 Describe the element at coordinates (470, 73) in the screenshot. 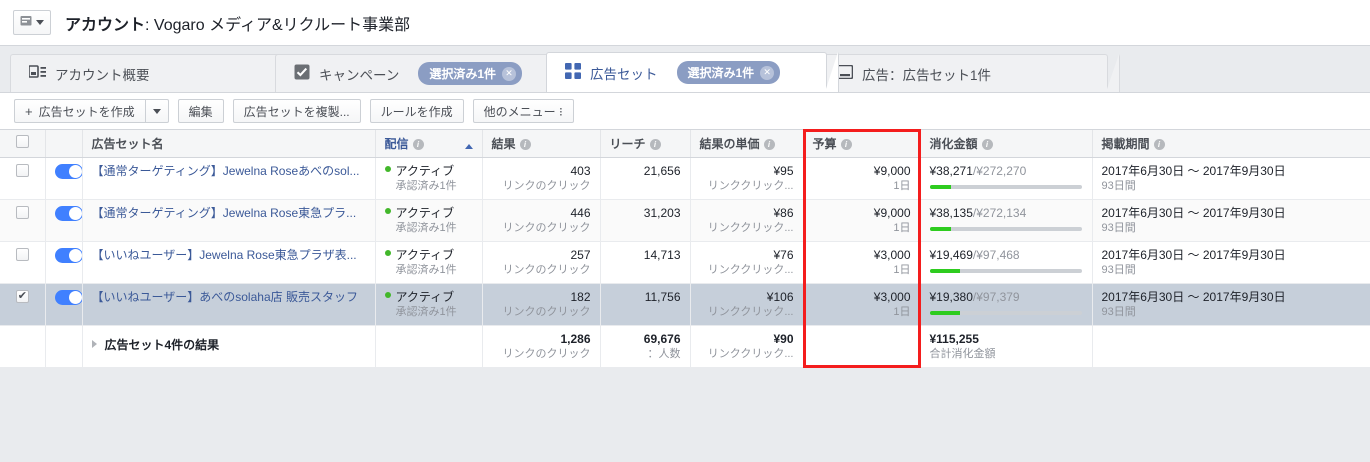

I see `campaign-selection-pill: 選択済み1件 ✕` at that location.